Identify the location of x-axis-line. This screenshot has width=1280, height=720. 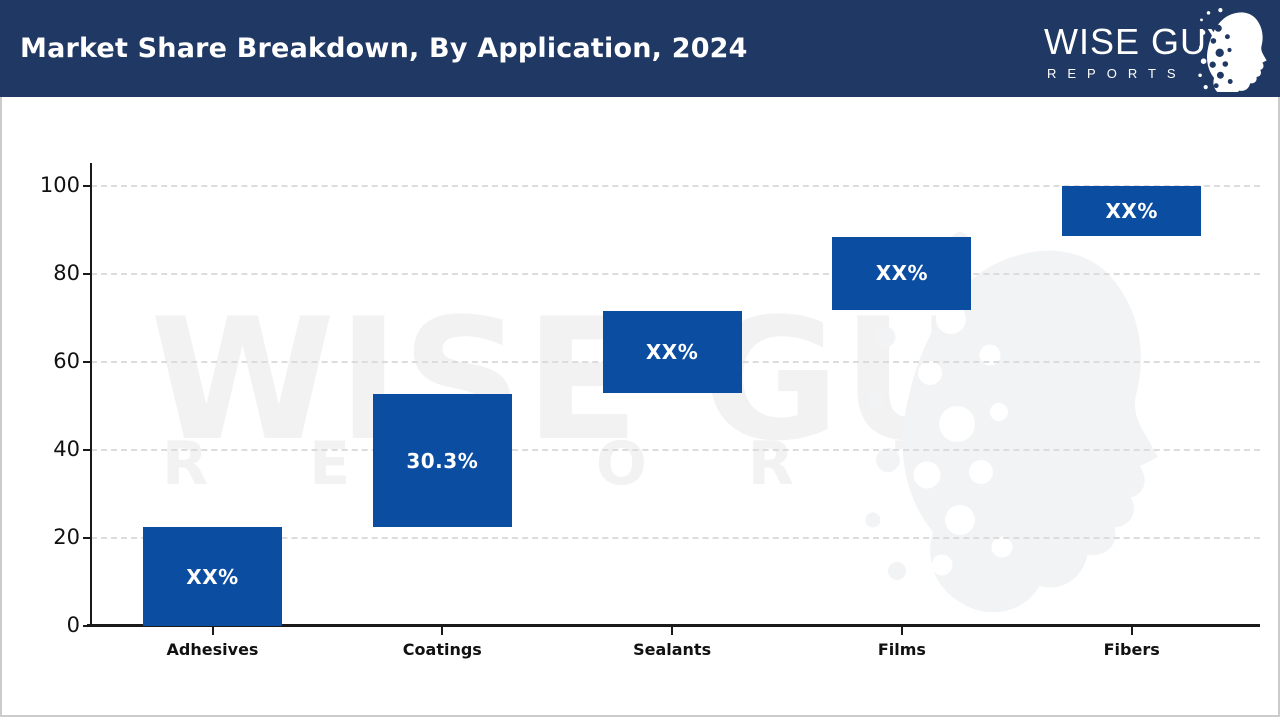
(673, 625).